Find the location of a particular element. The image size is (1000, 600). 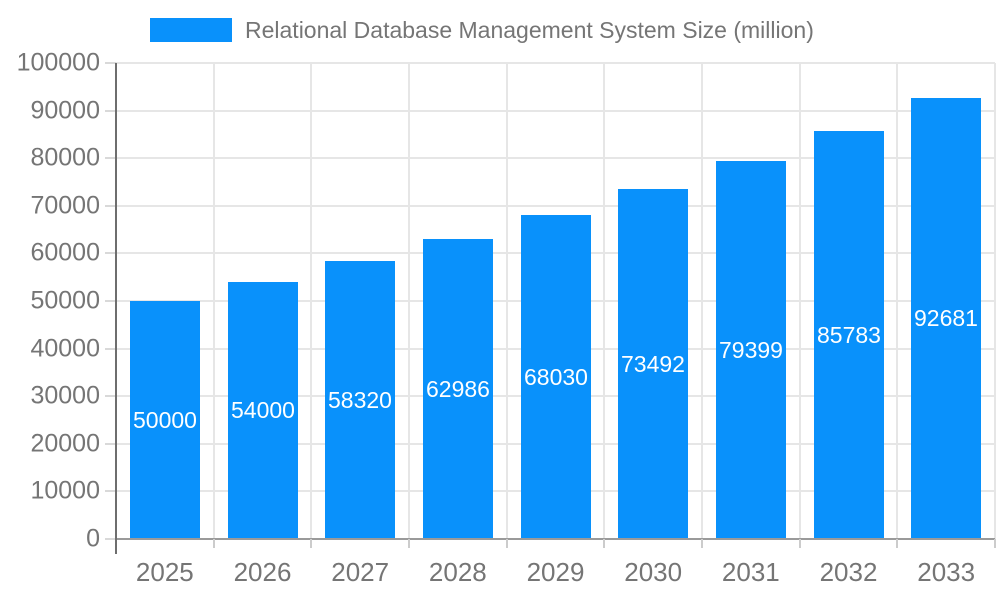

y-axis-tick-label: 10000 is located at coordinates (65, 490).